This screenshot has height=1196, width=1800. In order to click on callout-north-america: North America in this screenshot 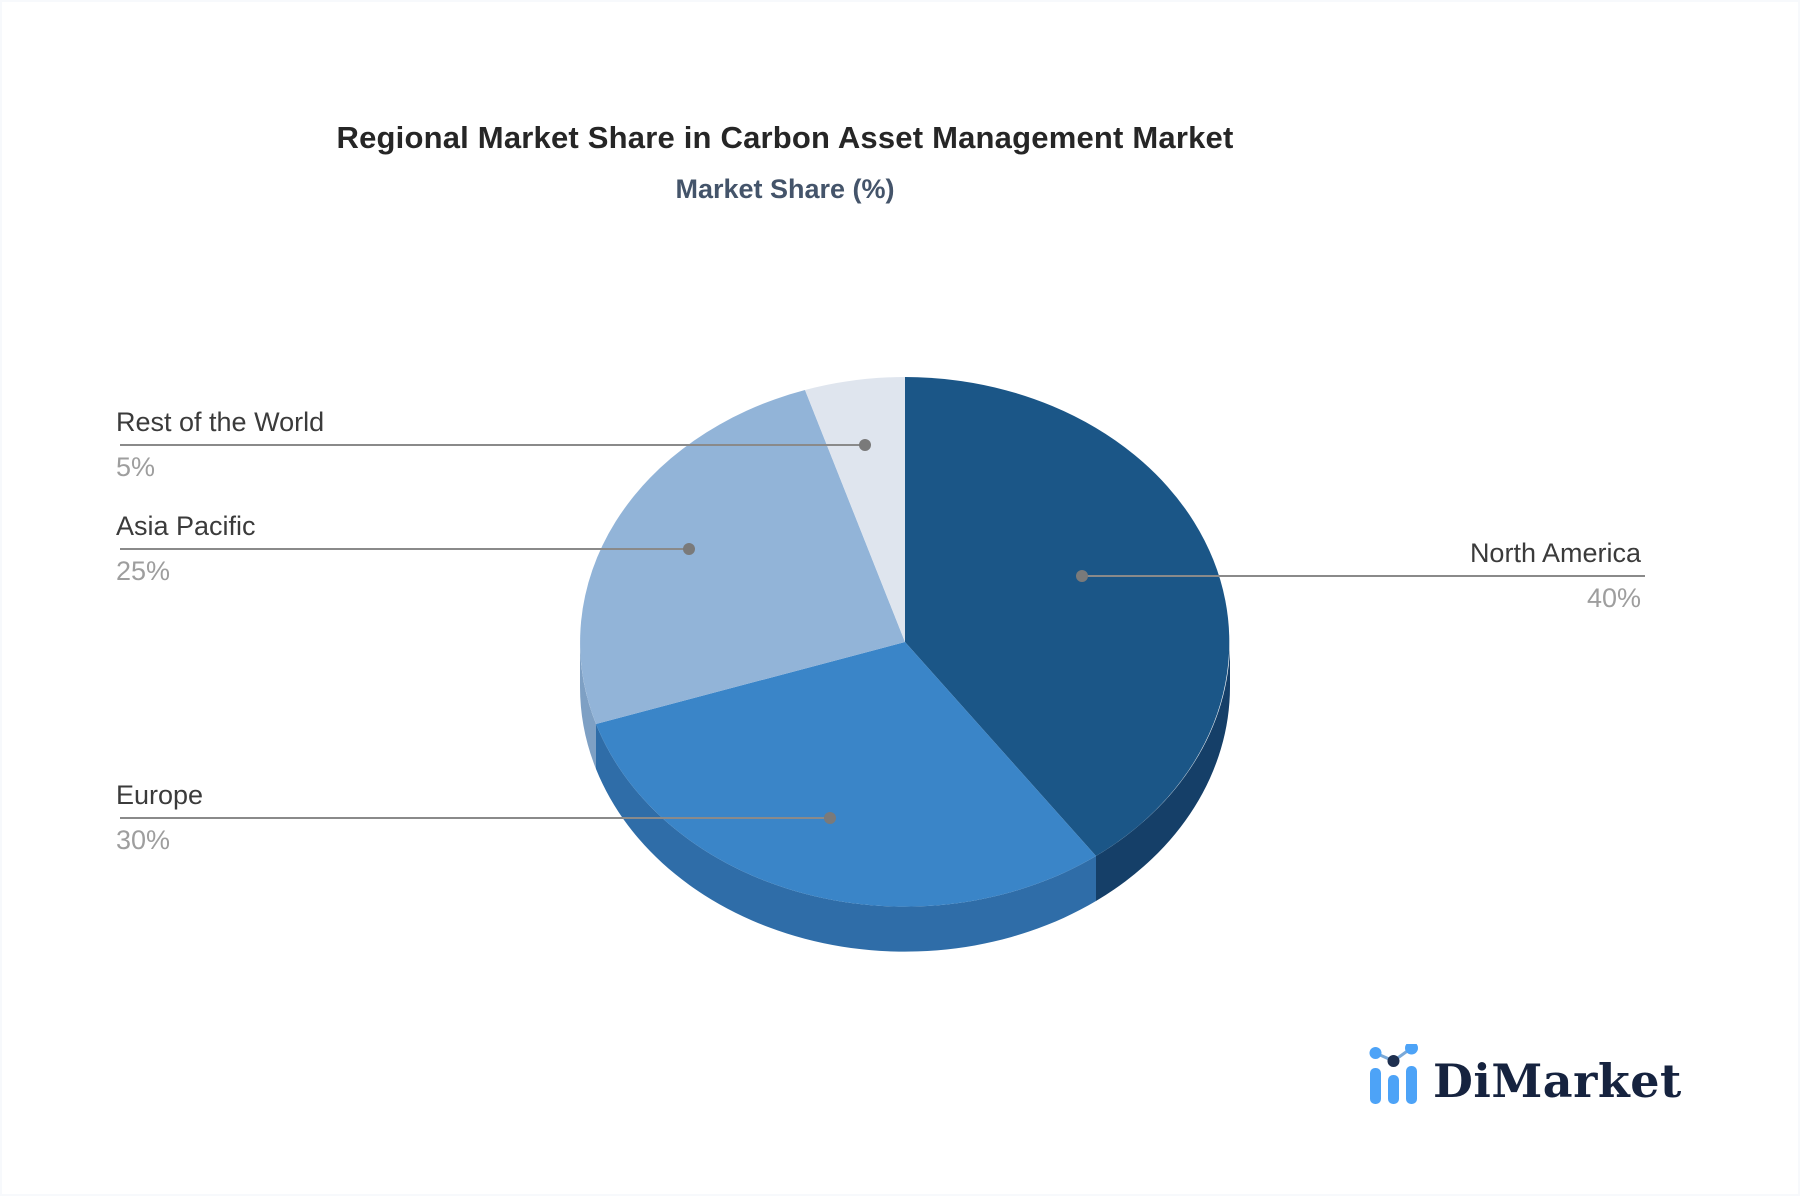, I will do `click(1555, 553)`.